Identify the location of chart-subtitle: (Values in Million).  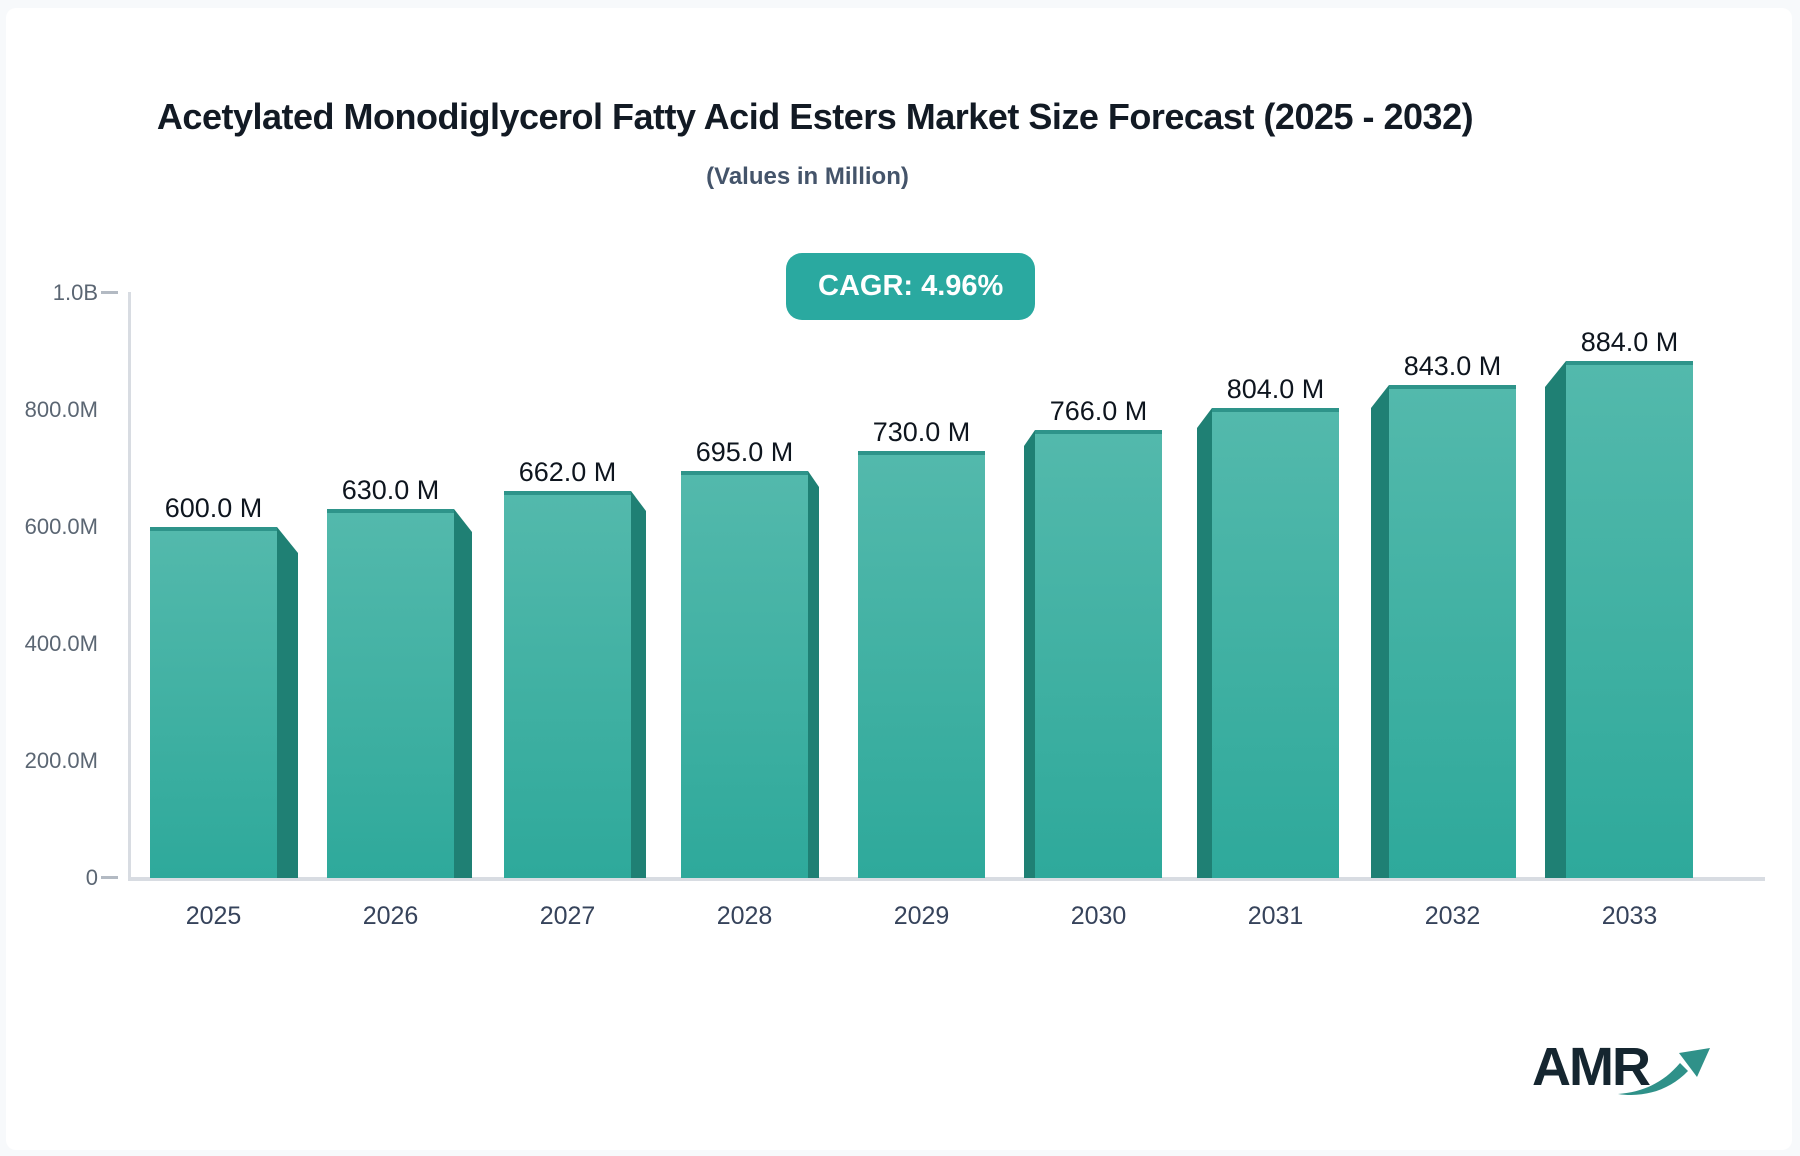
(807, 176).